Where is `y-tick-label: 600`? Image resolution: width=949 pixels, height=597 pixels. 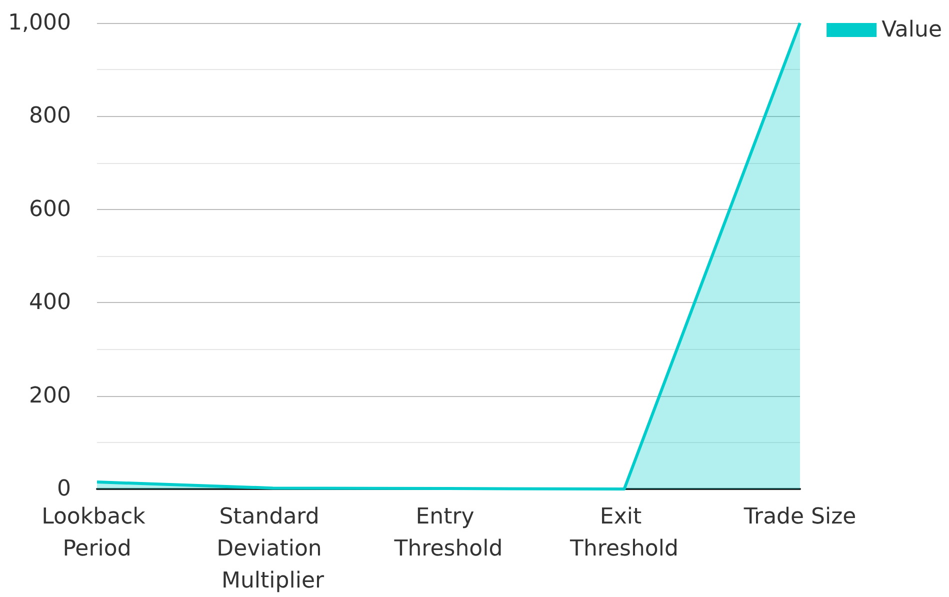 y-tick-label: 600 is located at coordinates (50, 209).